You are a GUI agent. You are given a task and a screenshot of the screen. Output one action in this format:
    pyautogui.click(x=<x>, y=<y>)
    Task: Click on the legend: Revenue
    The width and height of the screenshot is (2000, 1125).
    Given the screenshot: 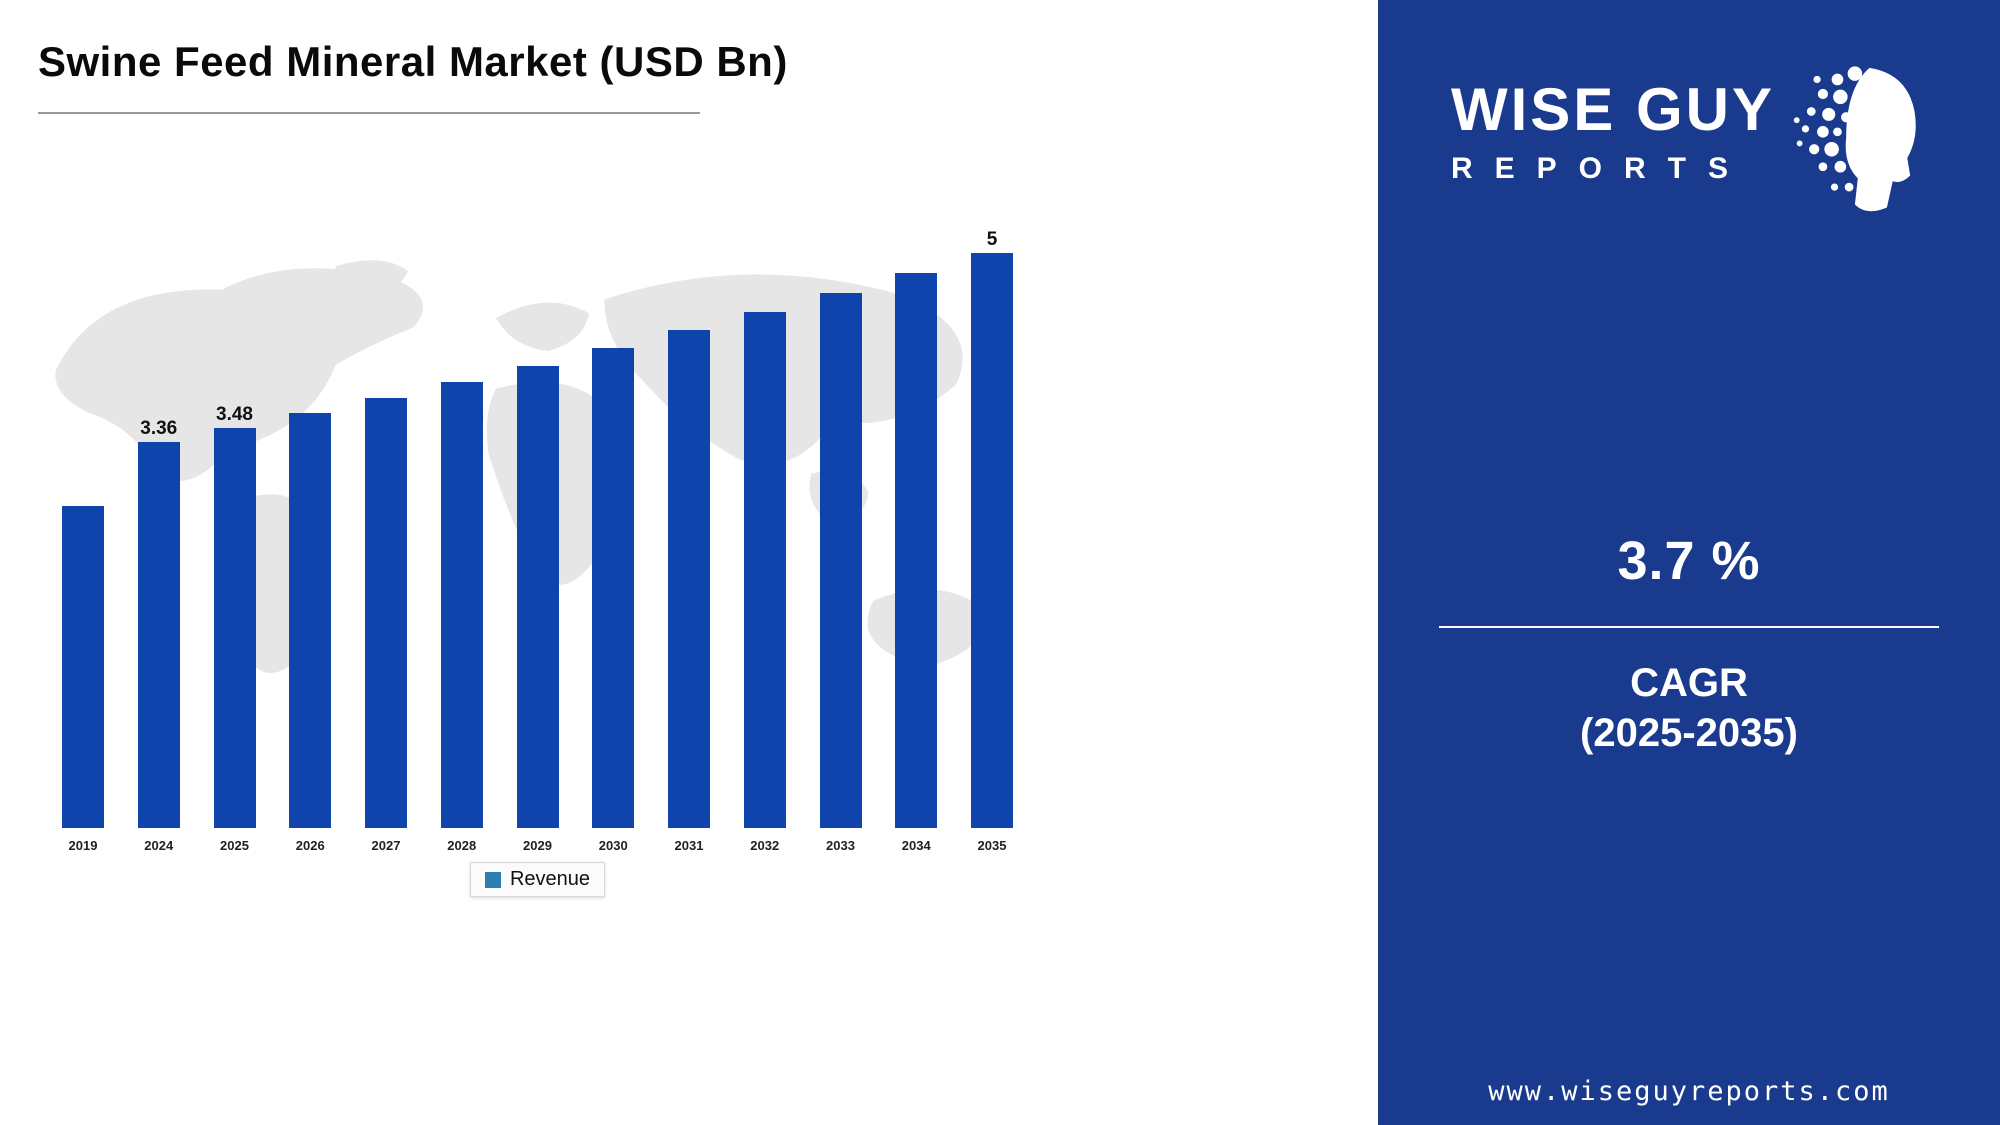 What is the action you would take?
    pyautogui.click(x=537, y=879)
    